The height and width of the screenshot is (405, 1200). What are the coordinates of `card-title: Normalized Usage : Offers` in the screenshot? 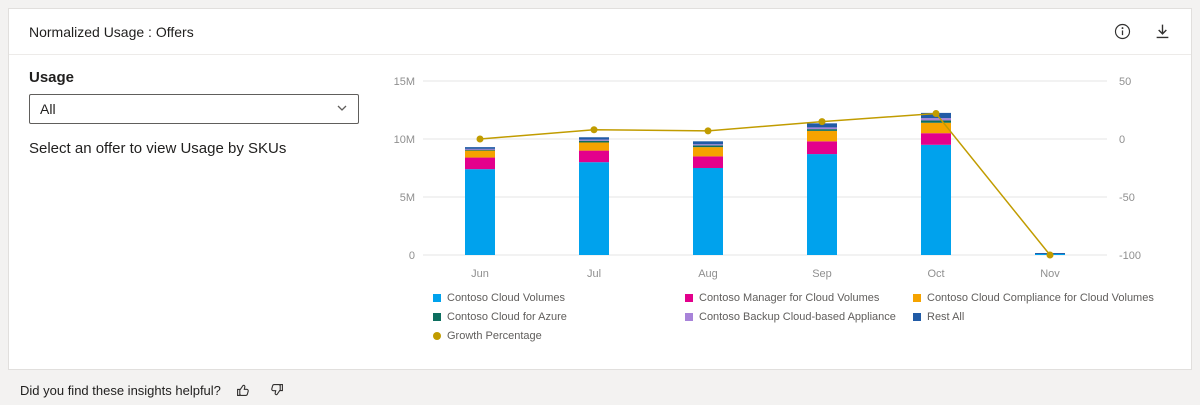 It's located at (111, 31).